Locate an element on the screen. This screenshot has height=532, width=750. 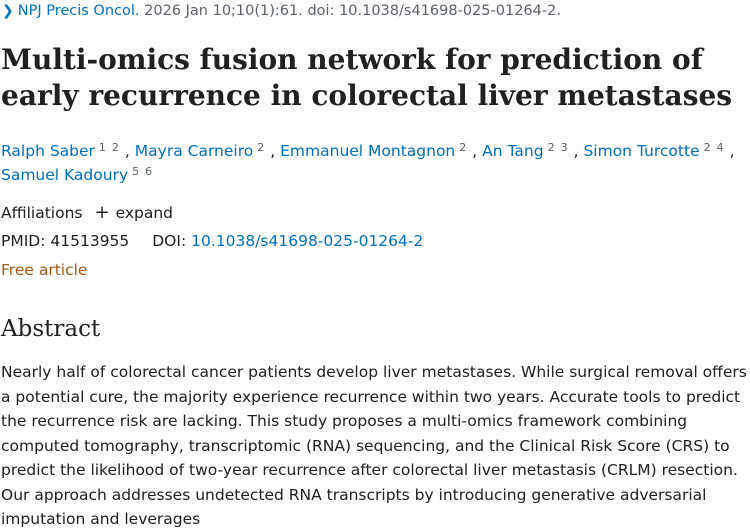
author-item: Simon Turcotte 2 4, is located at coordinates (658, 151).